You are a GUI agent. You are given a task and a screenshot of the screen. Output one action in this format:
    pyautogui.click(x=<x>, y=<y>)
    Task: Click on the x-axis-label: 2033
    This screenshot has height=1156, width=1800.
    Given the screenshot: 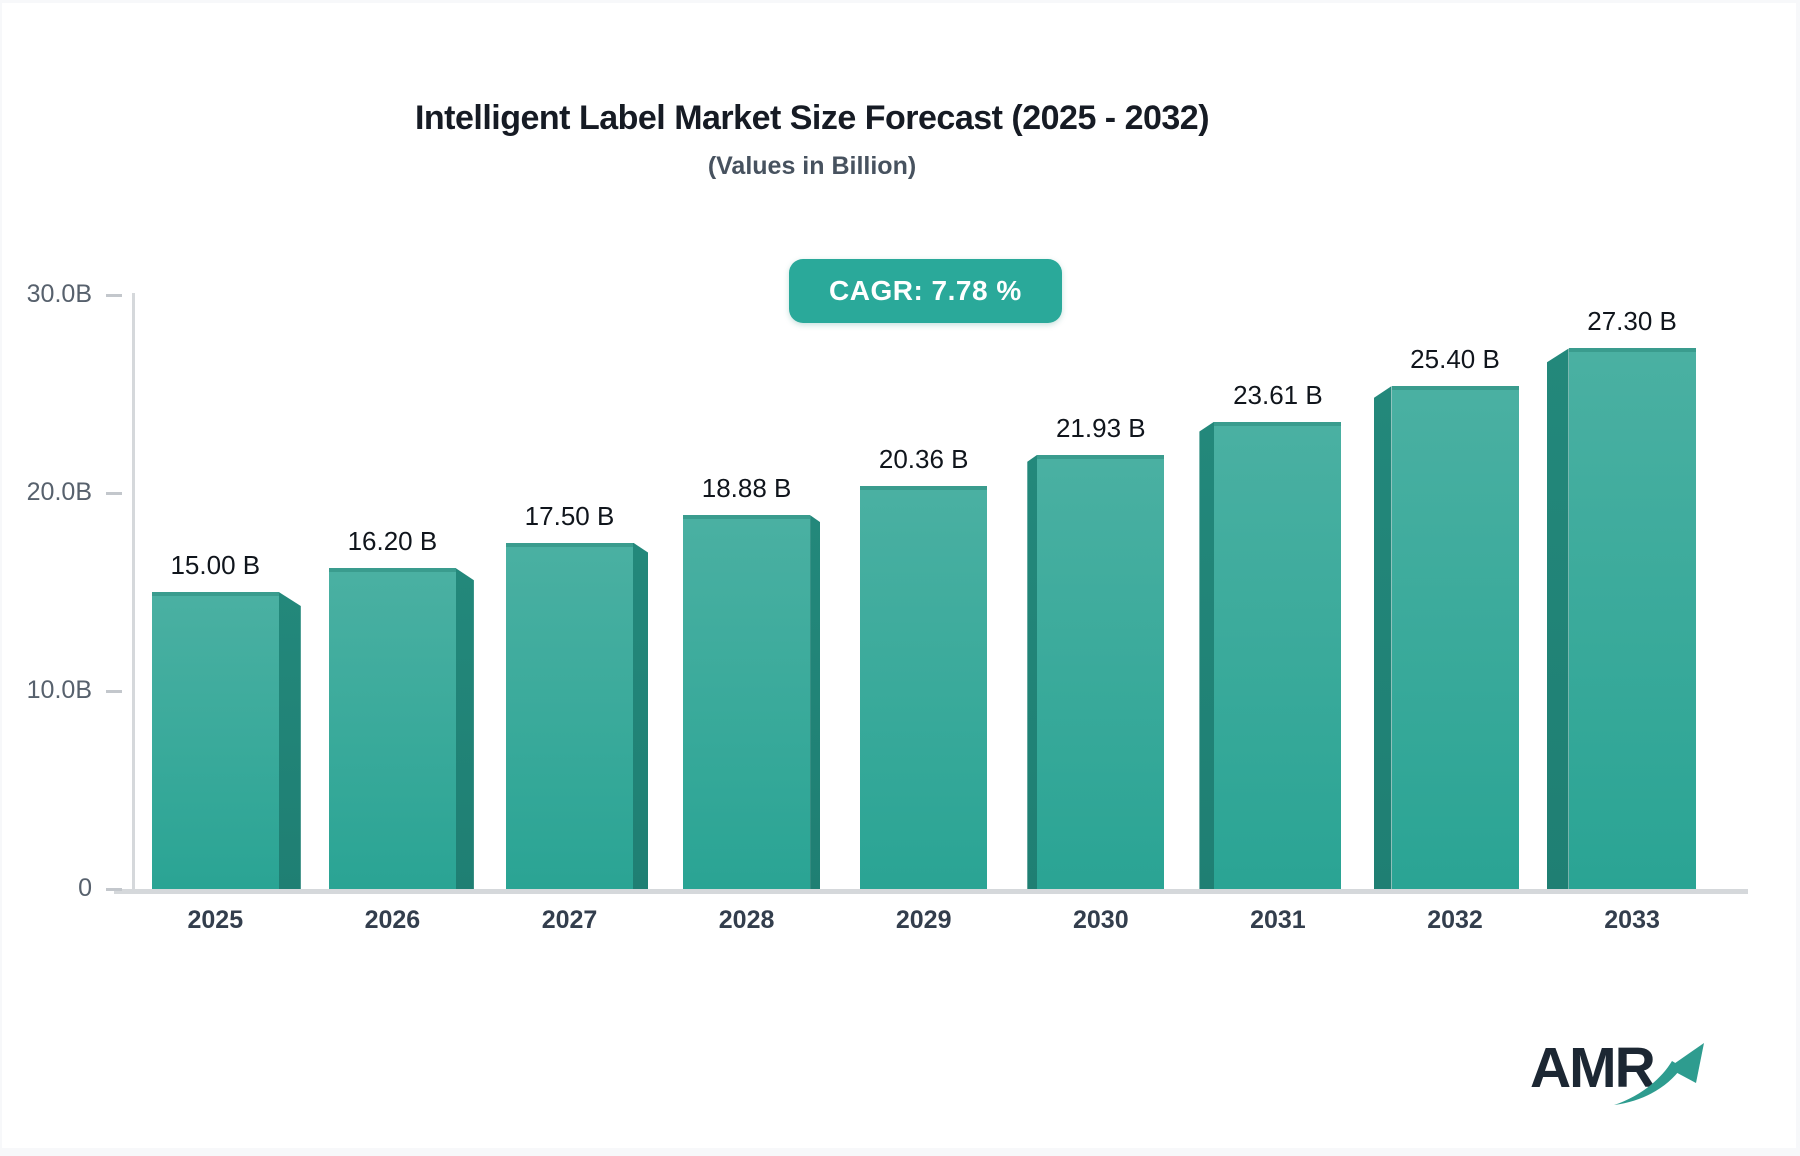 What is the action you would take?
    pyautogui.click(x=1632, y=920)
    